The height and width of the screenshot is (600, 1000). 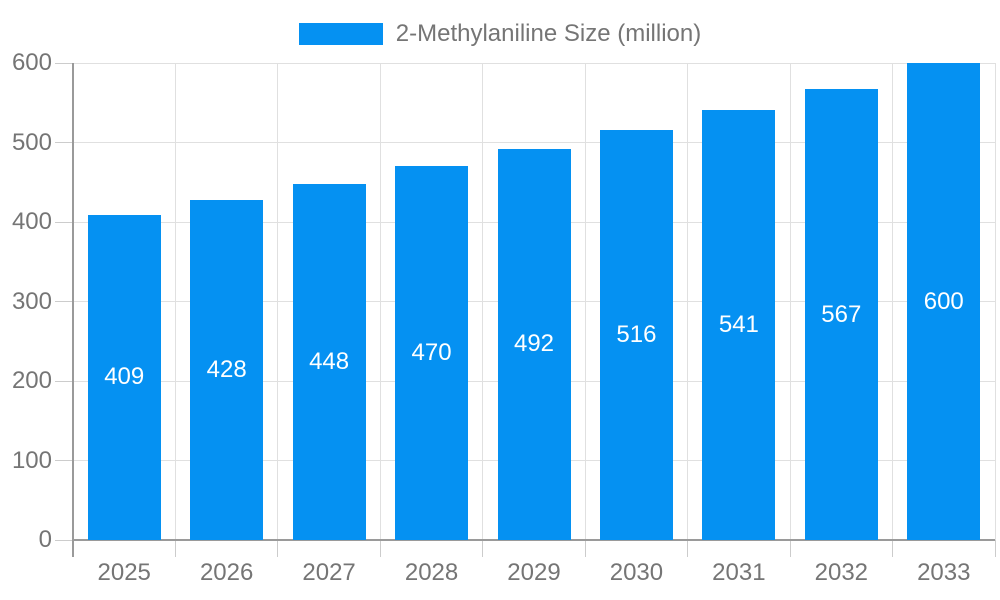 I want to click on bar-value-label: 409, so click(x=124, y=377).